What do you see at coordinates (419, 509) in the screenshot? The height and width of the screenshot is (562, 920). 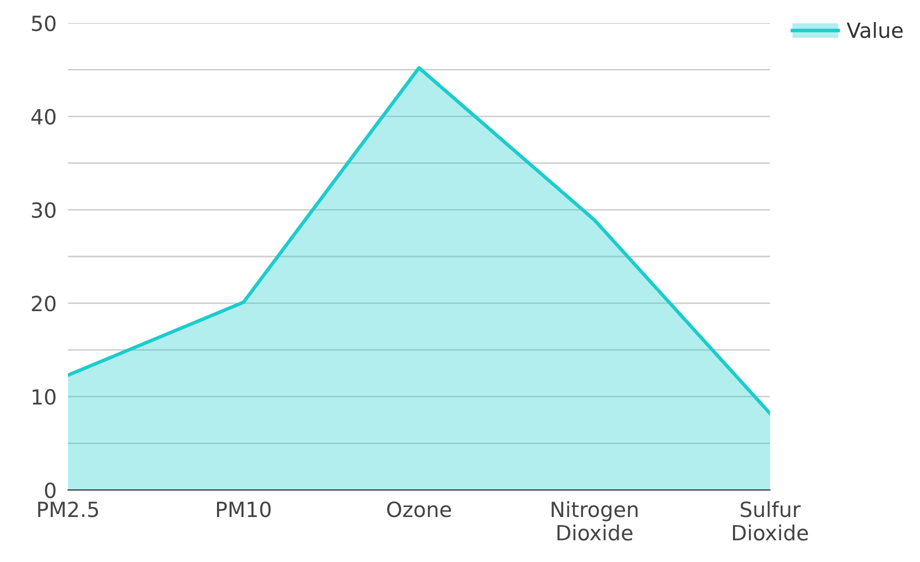 I see `x-tick-label: Ozone` at bounding box center [419, 509].